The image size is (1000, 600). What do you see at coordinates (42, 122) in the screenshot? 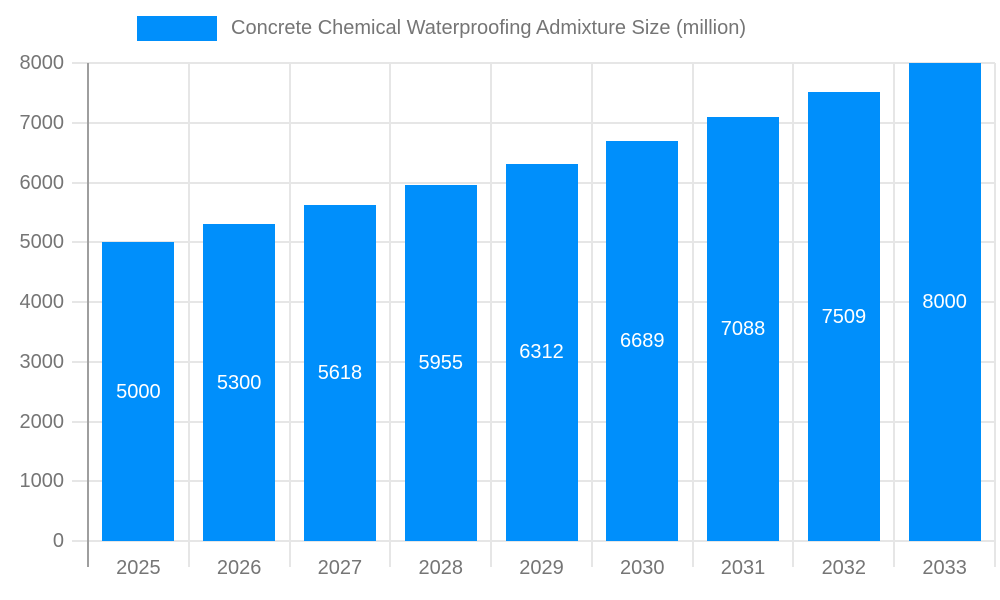
I see `y-axis-label: 7000` at bounding box center [42, 122].